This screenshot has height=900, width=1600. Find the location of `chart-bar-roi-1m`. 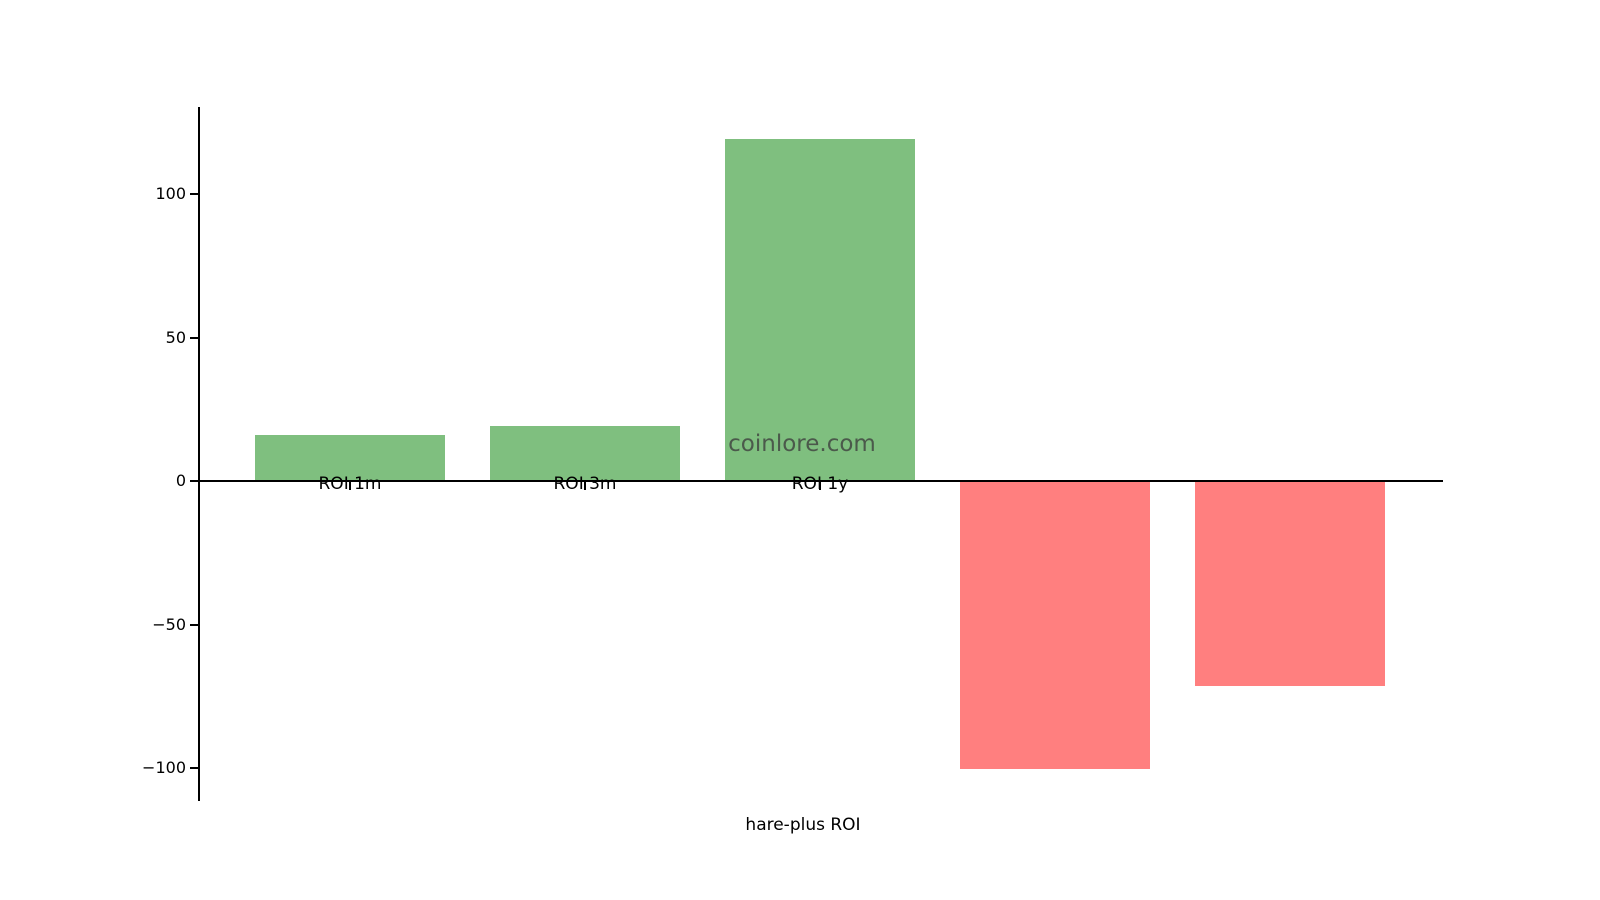

chart-bar-roi-1m is located at coordinates (350, 458).